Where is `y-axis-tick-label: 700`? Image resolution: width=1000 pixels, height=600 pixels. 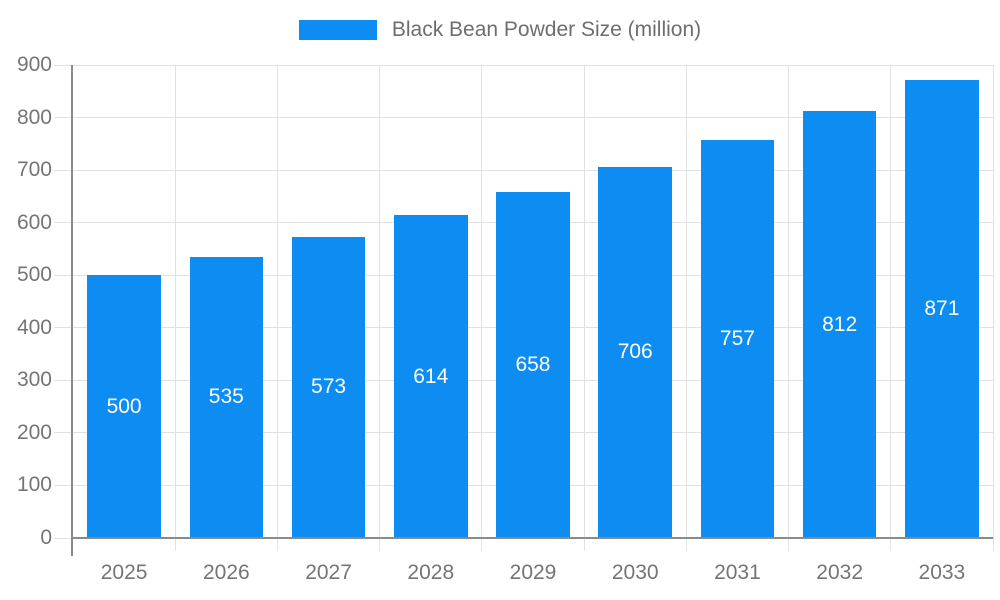
y-axis-tick-label: 700 is located at coordinates (34, 170).